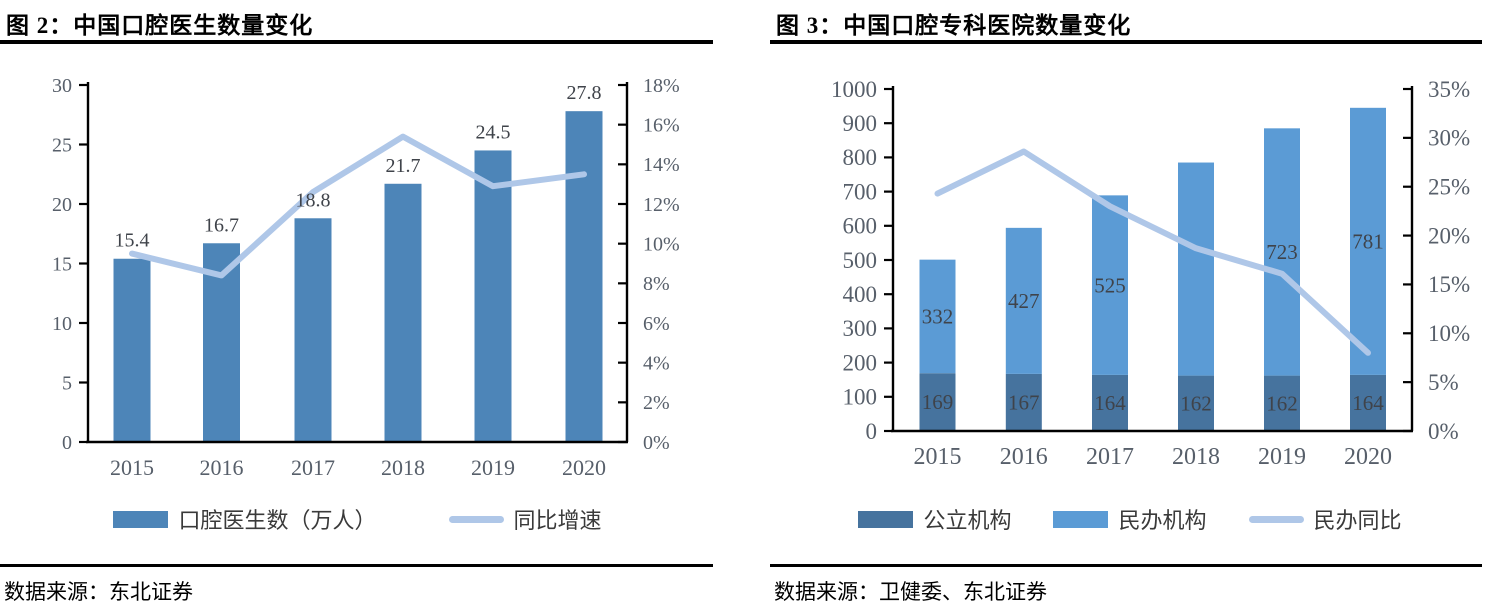 This screenshot has width=1505, height=616. I want to click on right-axis-tick-label: 2%, so click(656, 403).